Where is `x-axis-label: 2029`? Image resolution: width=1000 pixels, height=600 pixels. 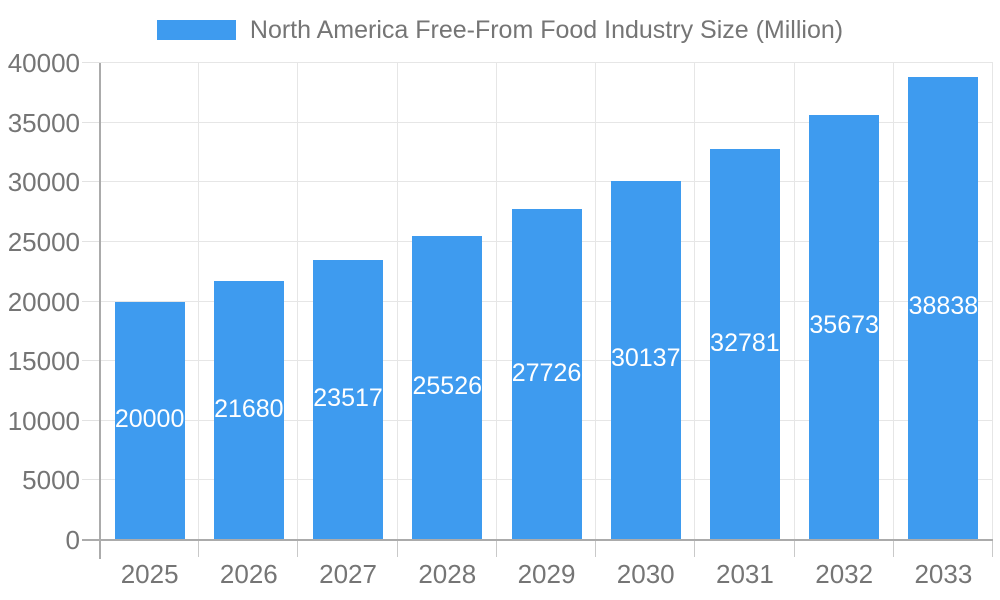
x-axis-label: 2029 is located at coordinates (546, 574).